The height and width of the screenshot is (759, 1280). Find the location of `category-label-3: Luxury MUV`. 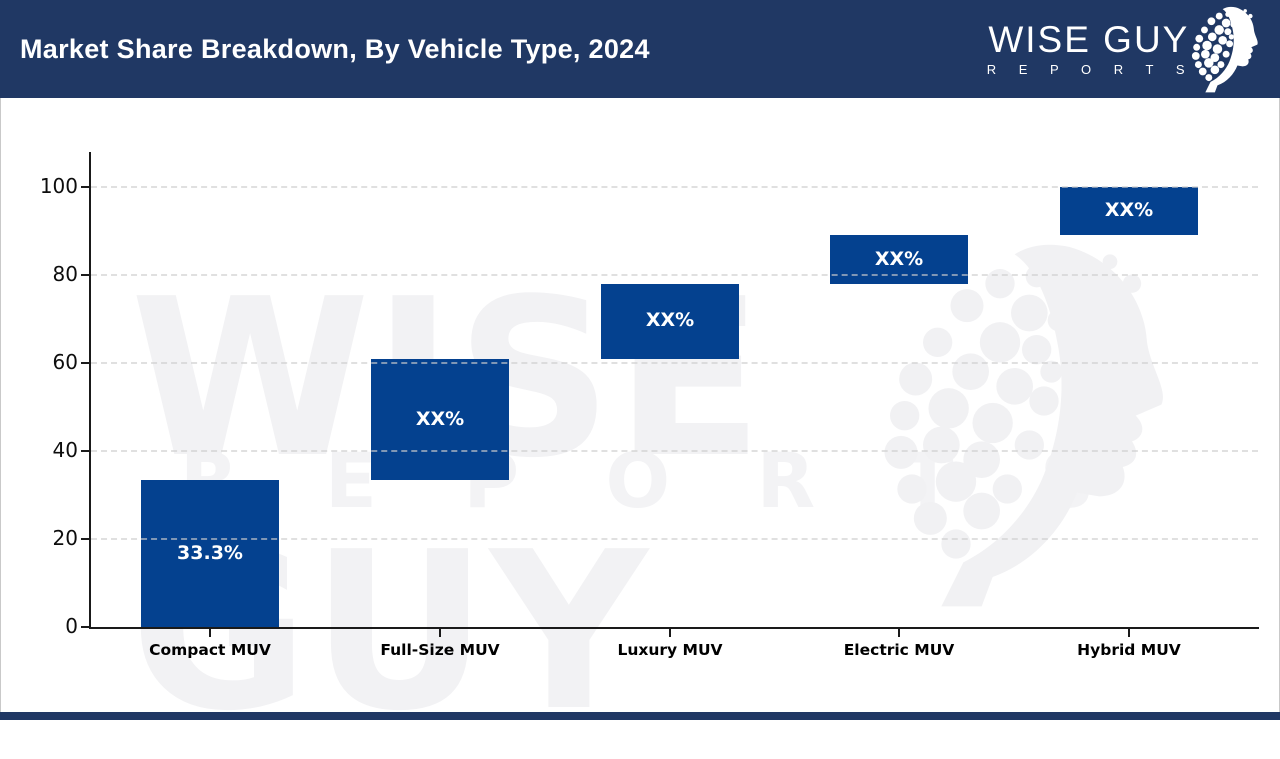

category-label-3: Luxury MUV is located at coordinates (670, 650).